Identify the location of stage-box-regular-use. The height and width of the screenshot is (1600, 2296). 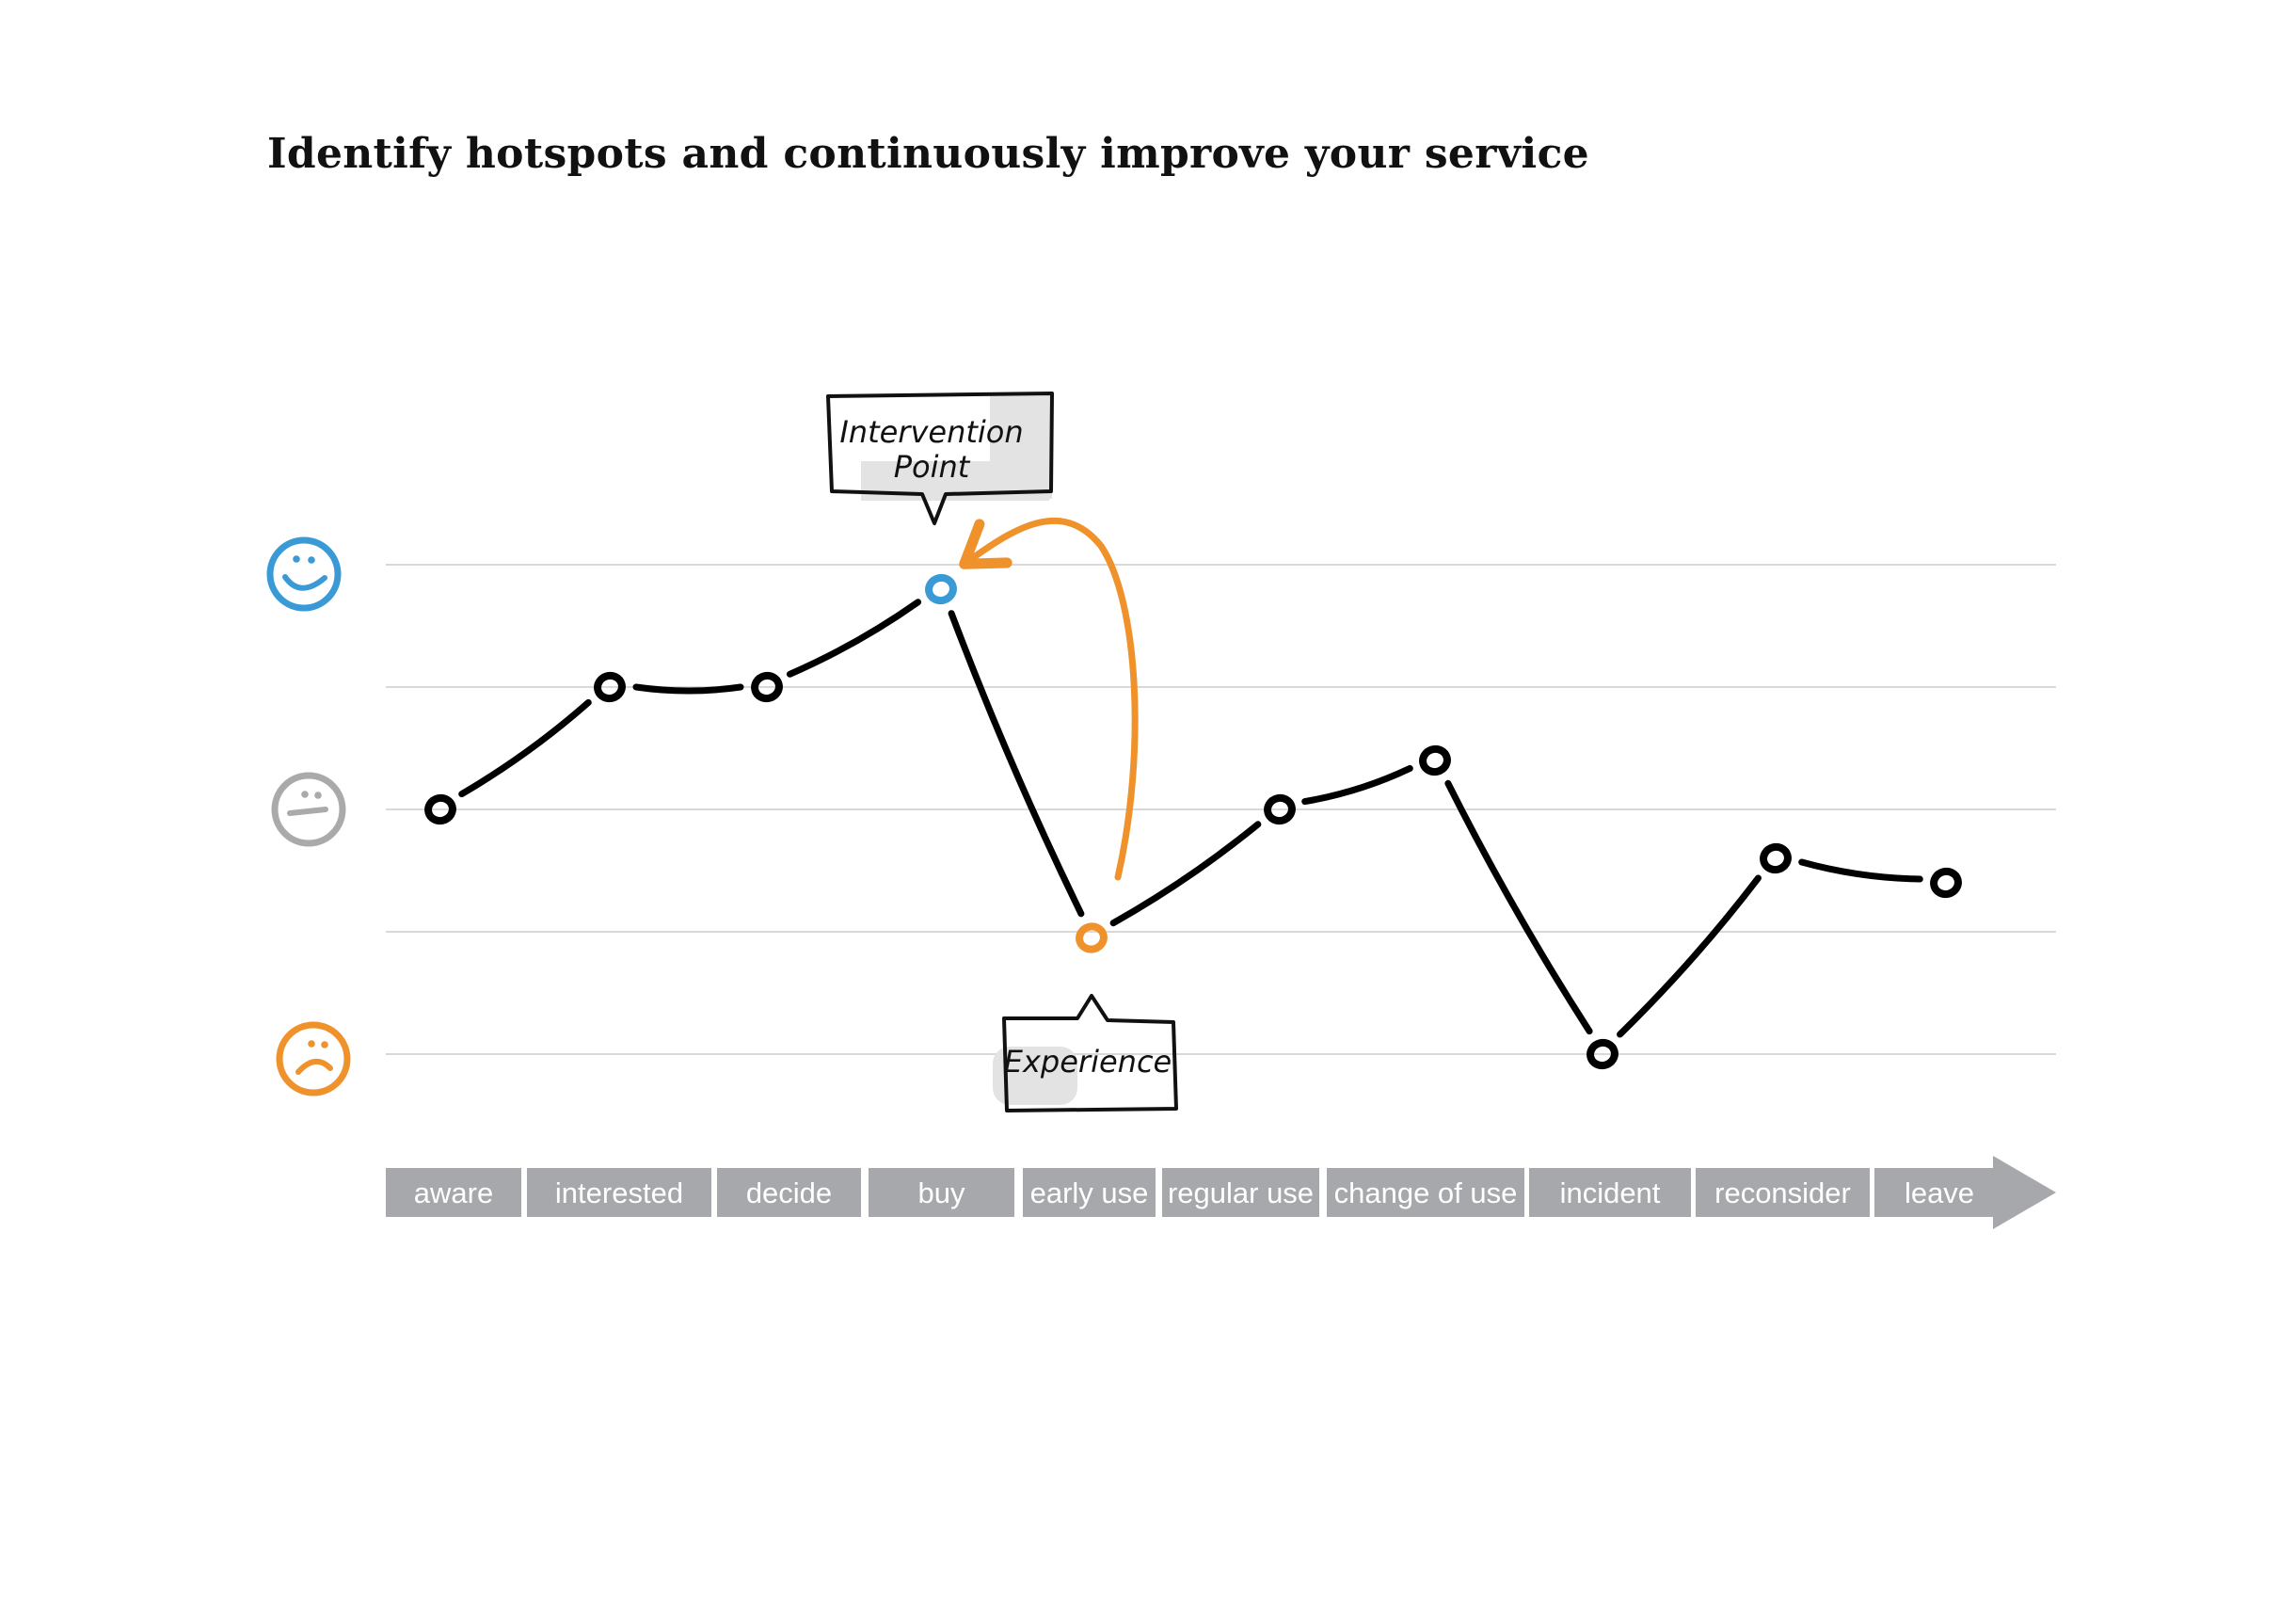
(1240, 1192).